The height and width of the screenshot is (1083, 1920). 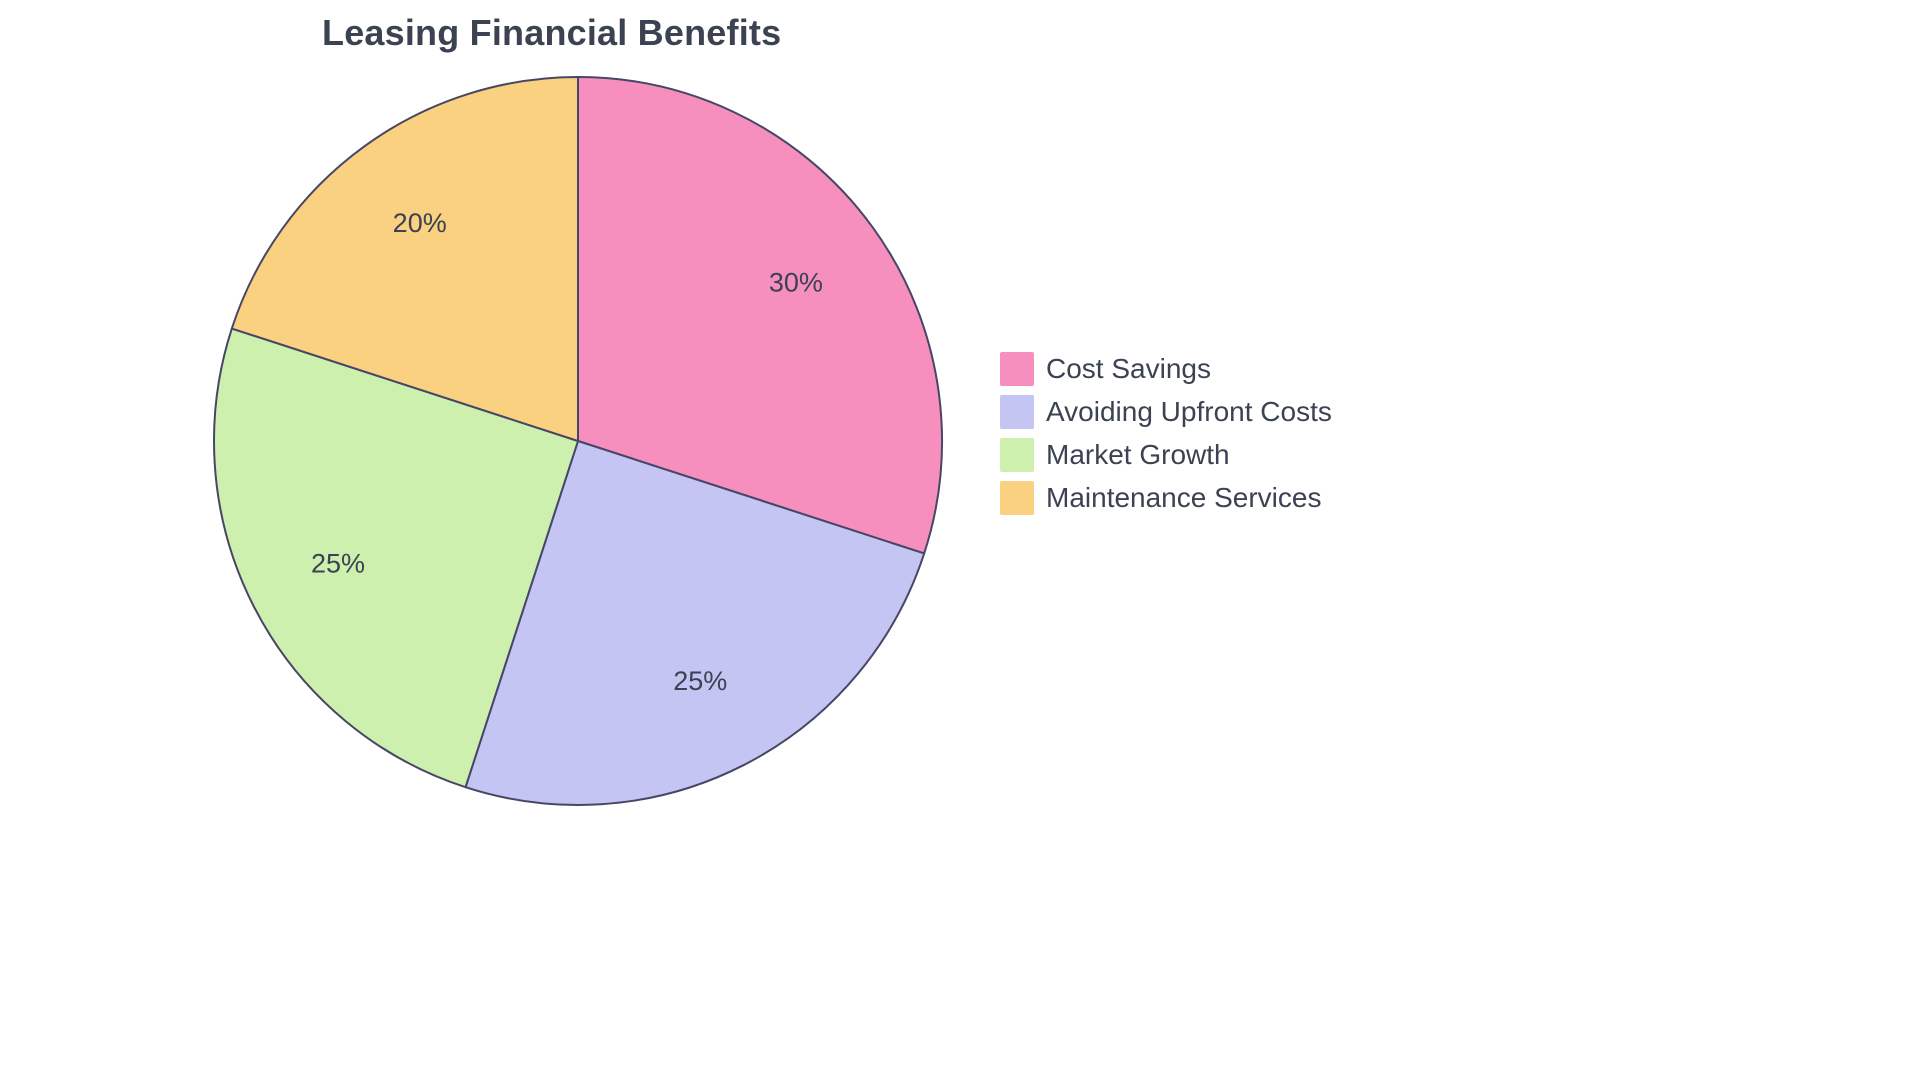 I want to click on legend-swatch-cost-savings, so click(x=1017, y=369).